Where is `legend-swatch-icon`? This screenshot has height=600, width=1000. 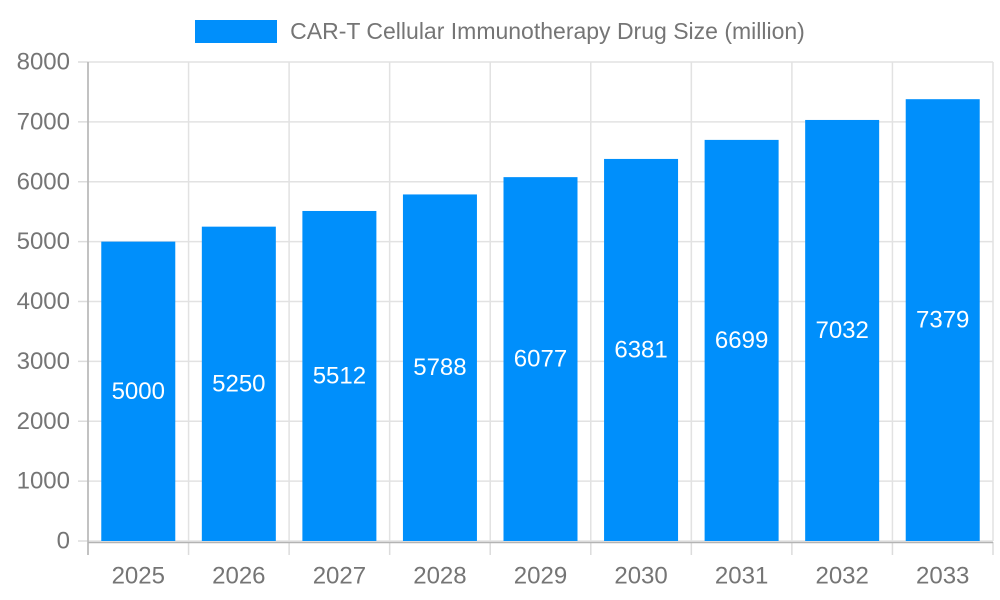
legend-swatch-icon is located at coordinates (236, 31).